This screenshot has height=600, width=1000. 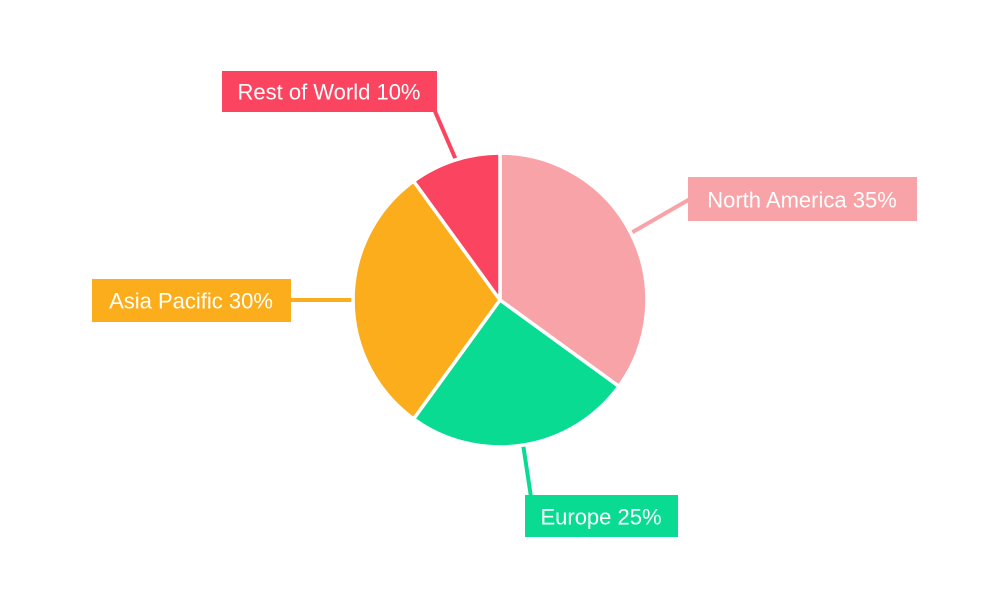 I want to click on callout-box-rest-of-world, so click(x=329, y=91).